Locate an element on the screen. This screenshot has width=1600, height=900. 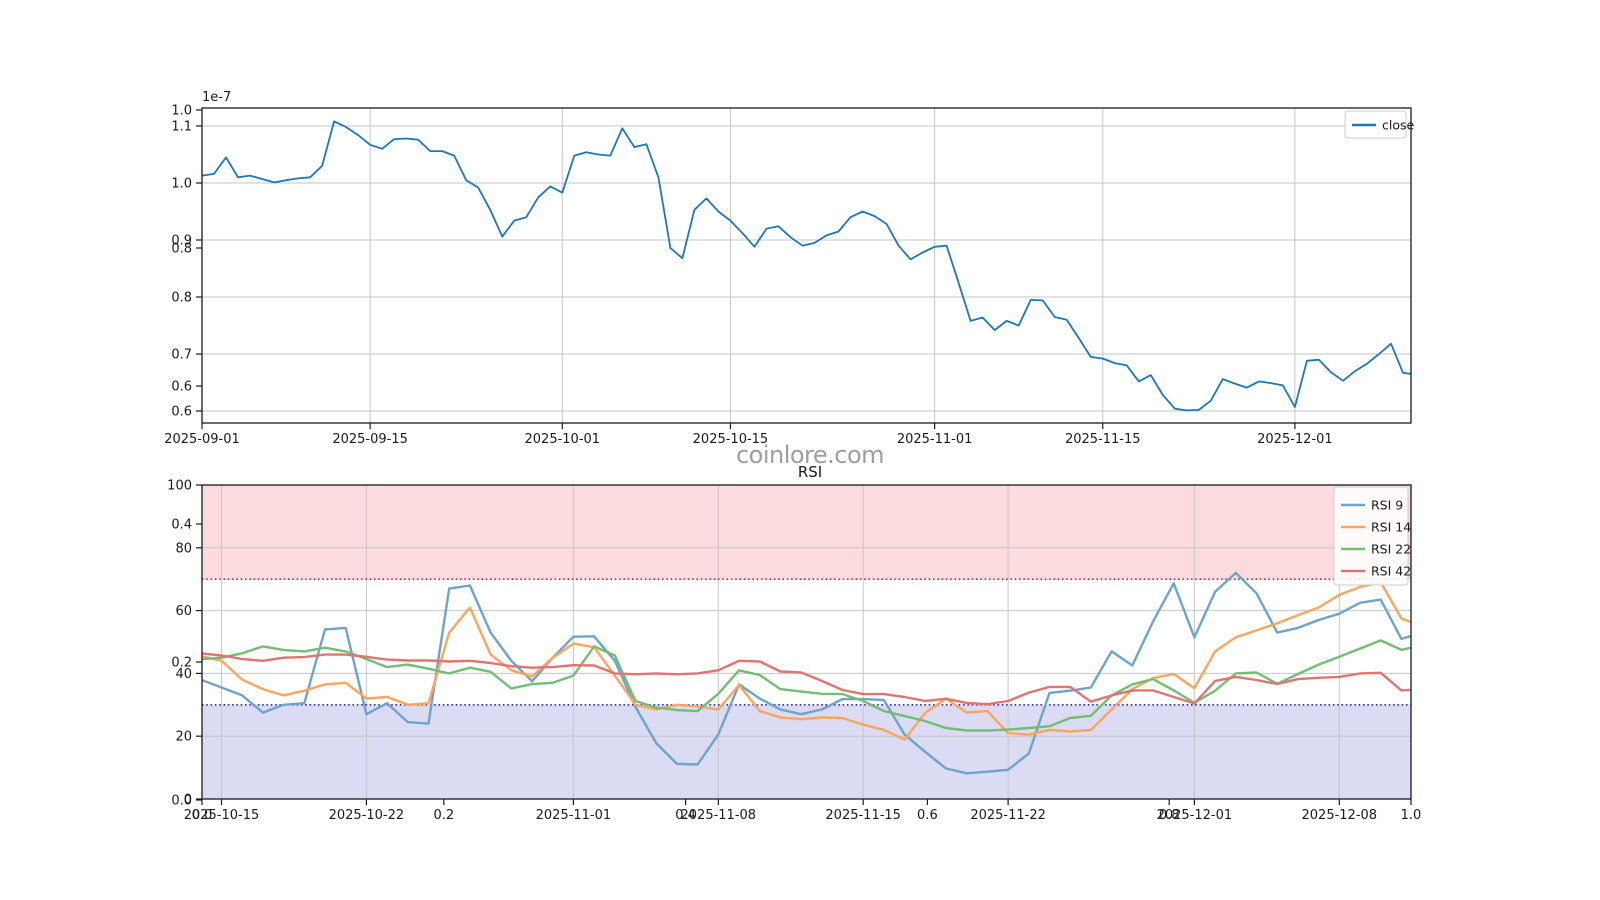
x-tick-label: 2025-09-01 is located at coordinates (202, 439).